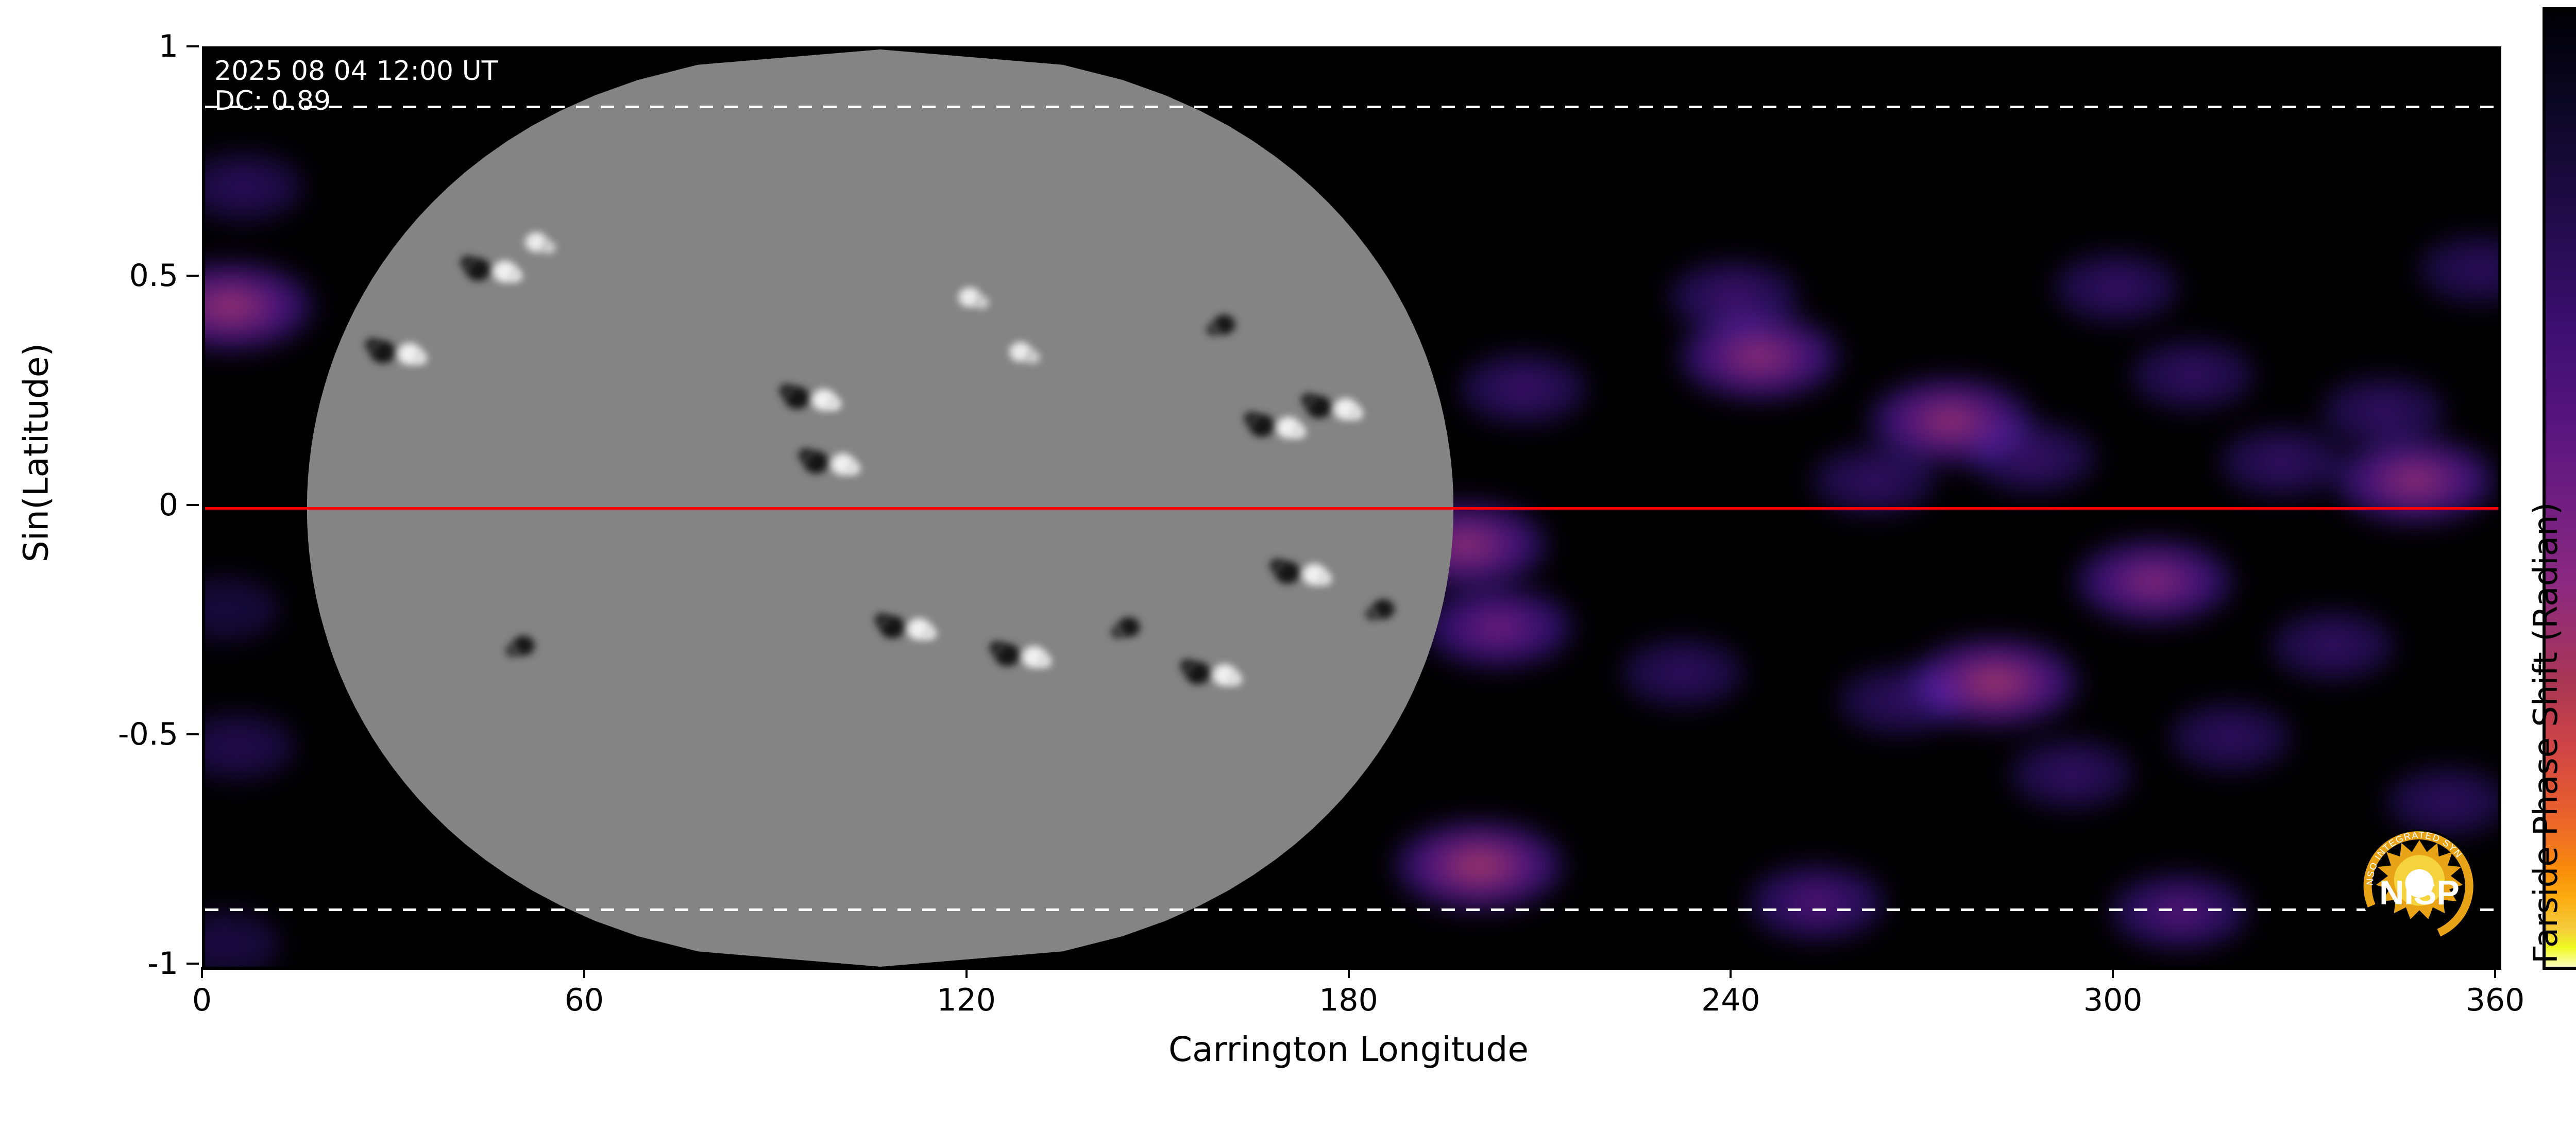 Image resolution: width=2576 pixels, height=1128 pixels. Describe the element at coordinates (202, 1000) in the screenshot. I see `x-axis-tick-label: 0` at that location.